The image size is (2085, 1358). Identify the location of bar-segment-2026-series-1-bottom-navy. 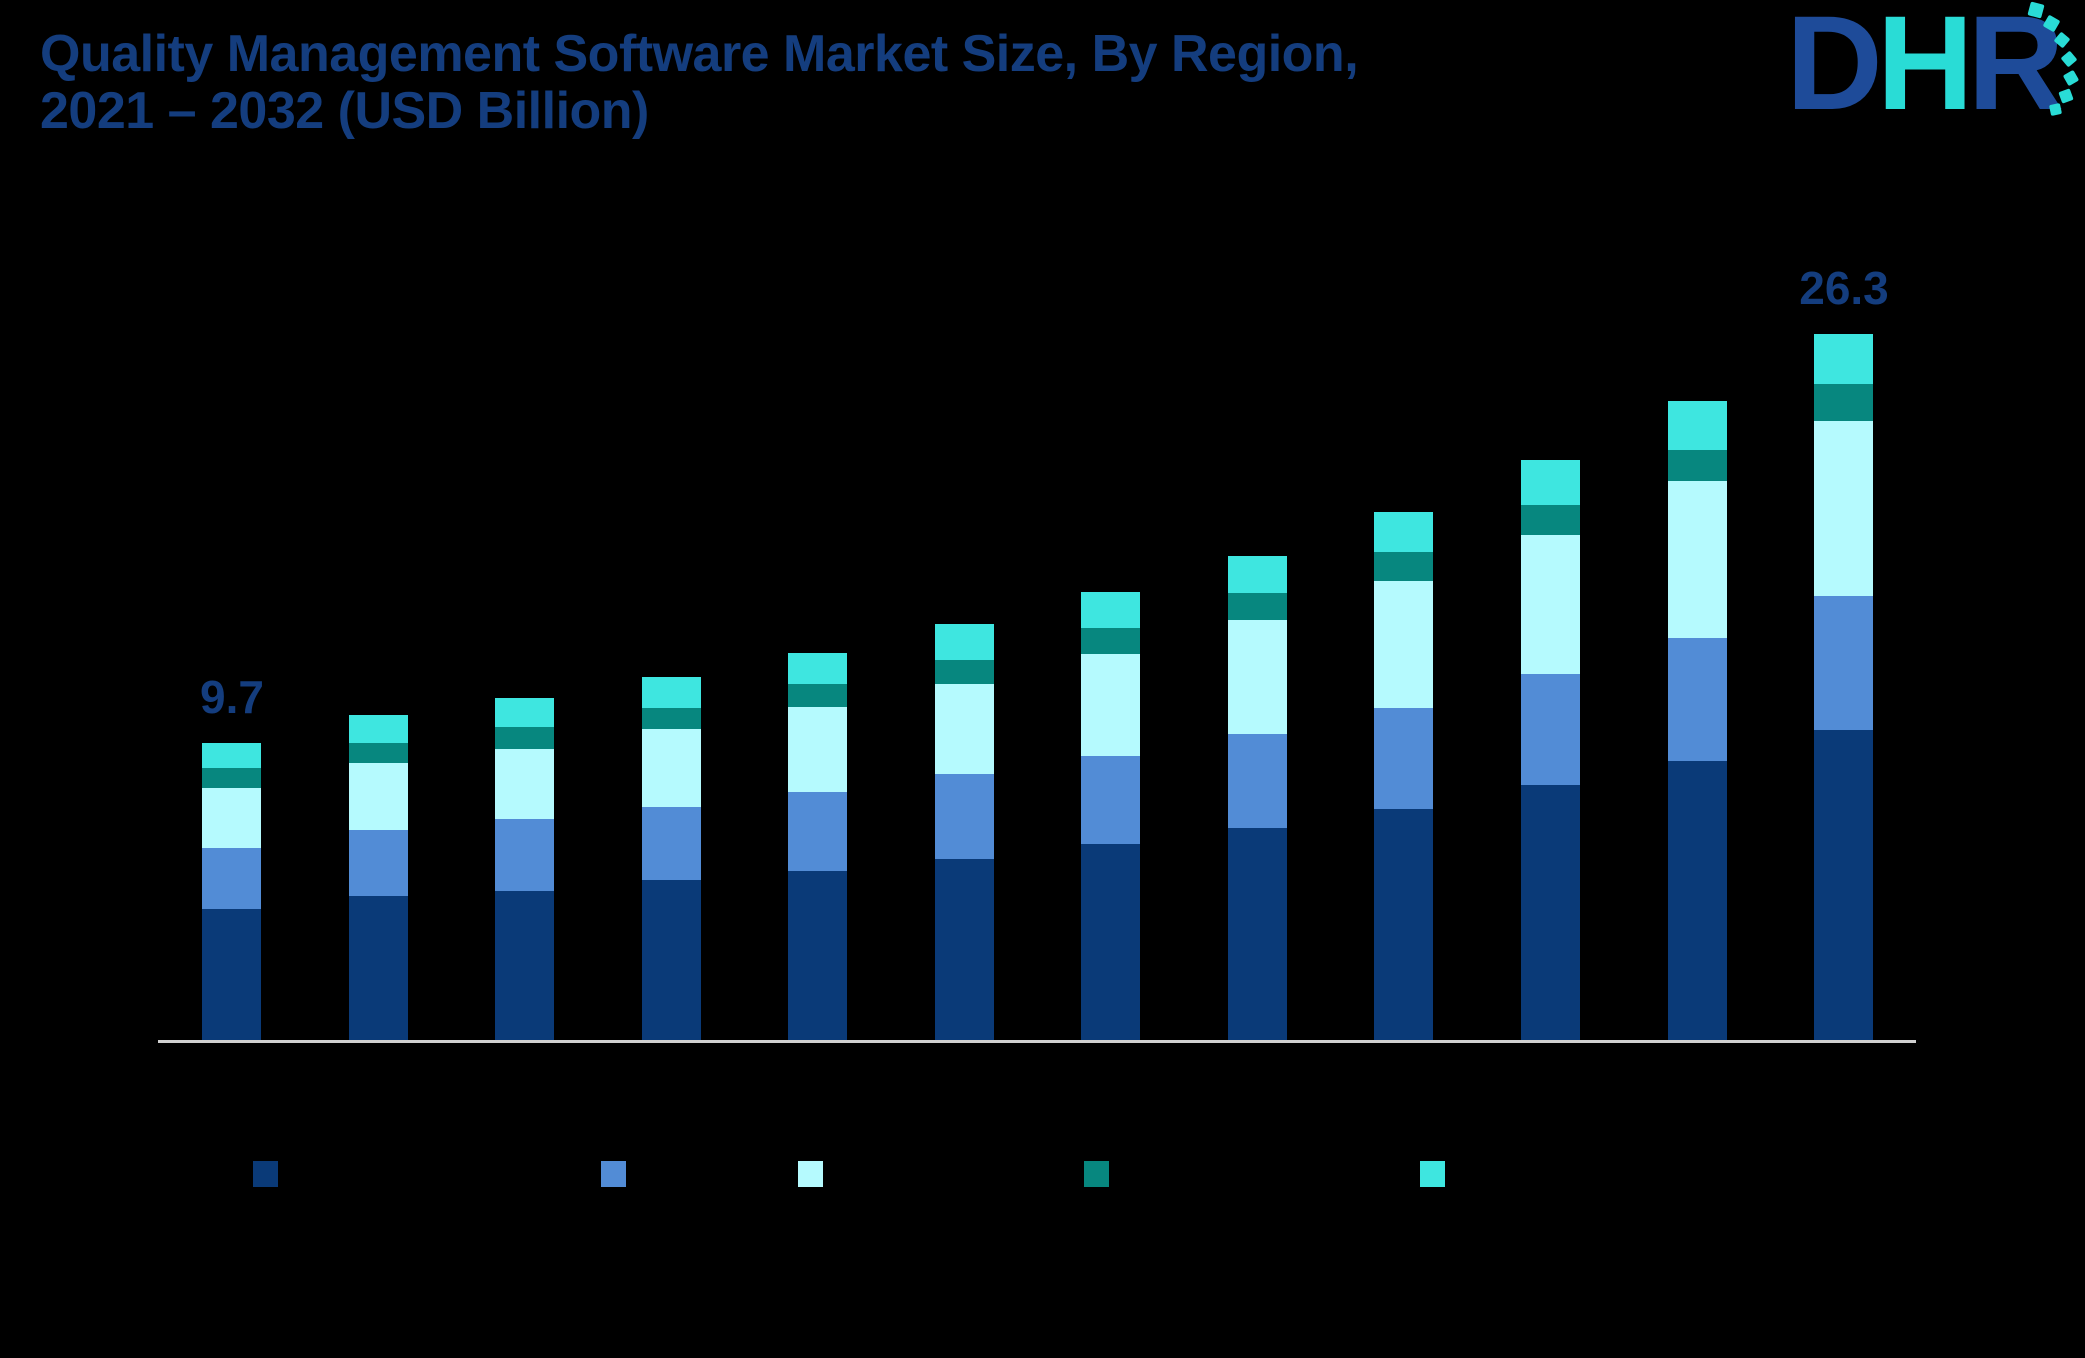
(964, 949).